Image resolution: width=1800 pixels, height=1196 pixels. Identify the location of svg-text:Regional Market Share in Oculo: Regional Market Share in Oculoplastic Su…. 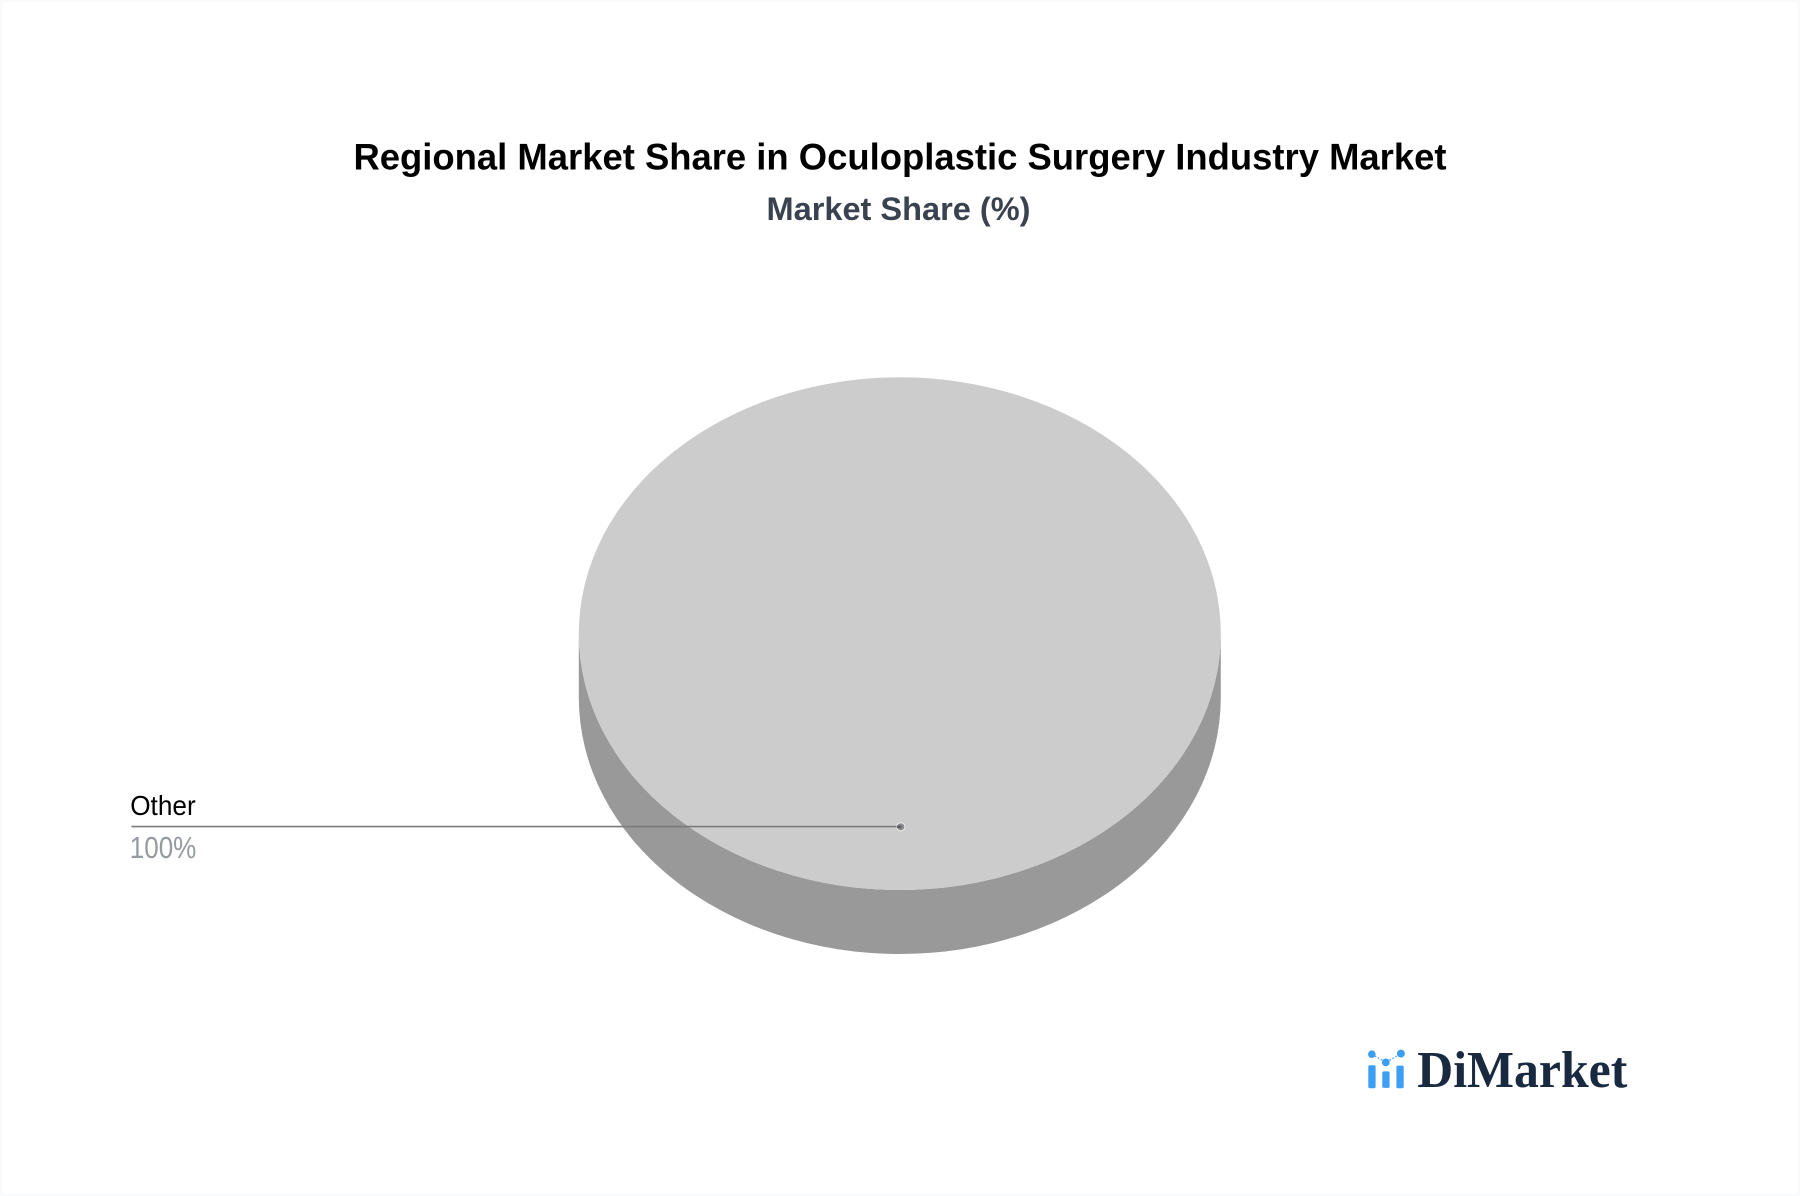
(900, 157).